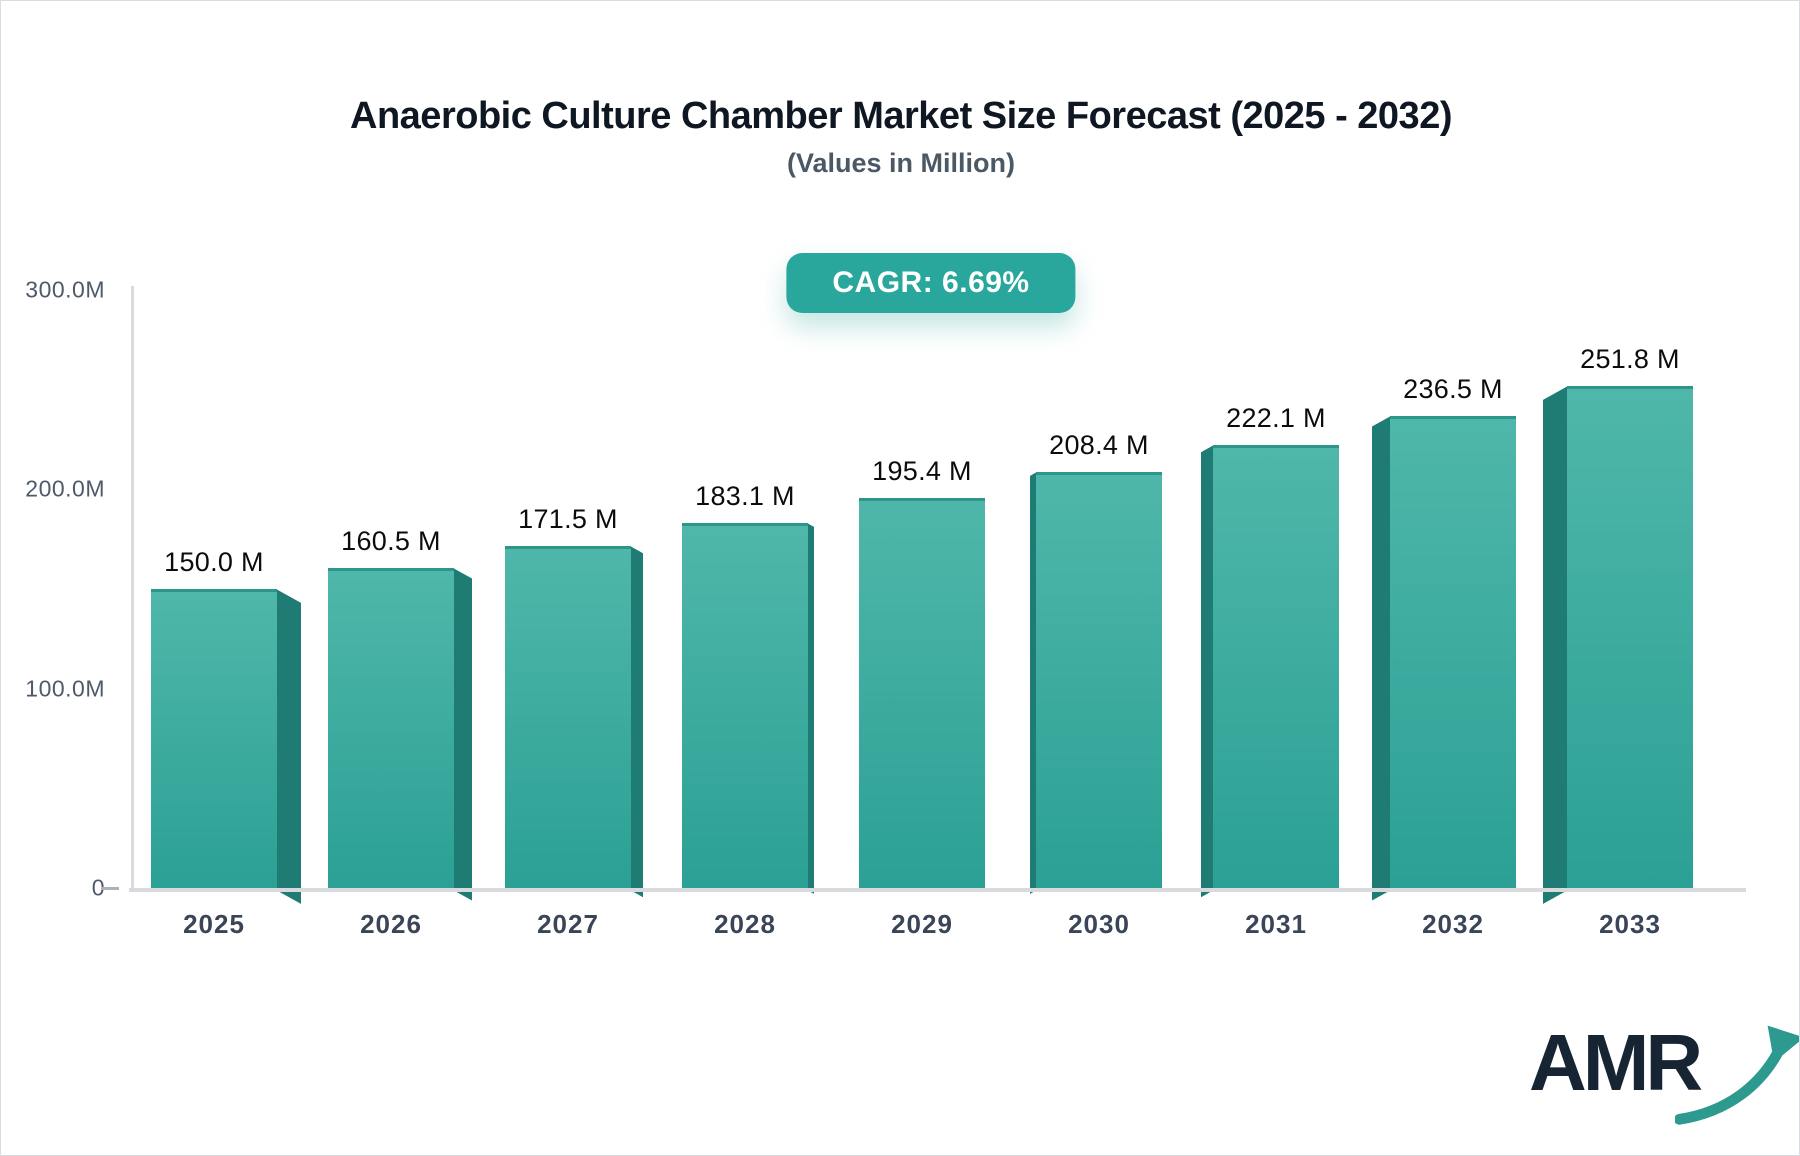  I want to click on bar-value-label-2032: 236.5 M, so click(1453, 389).